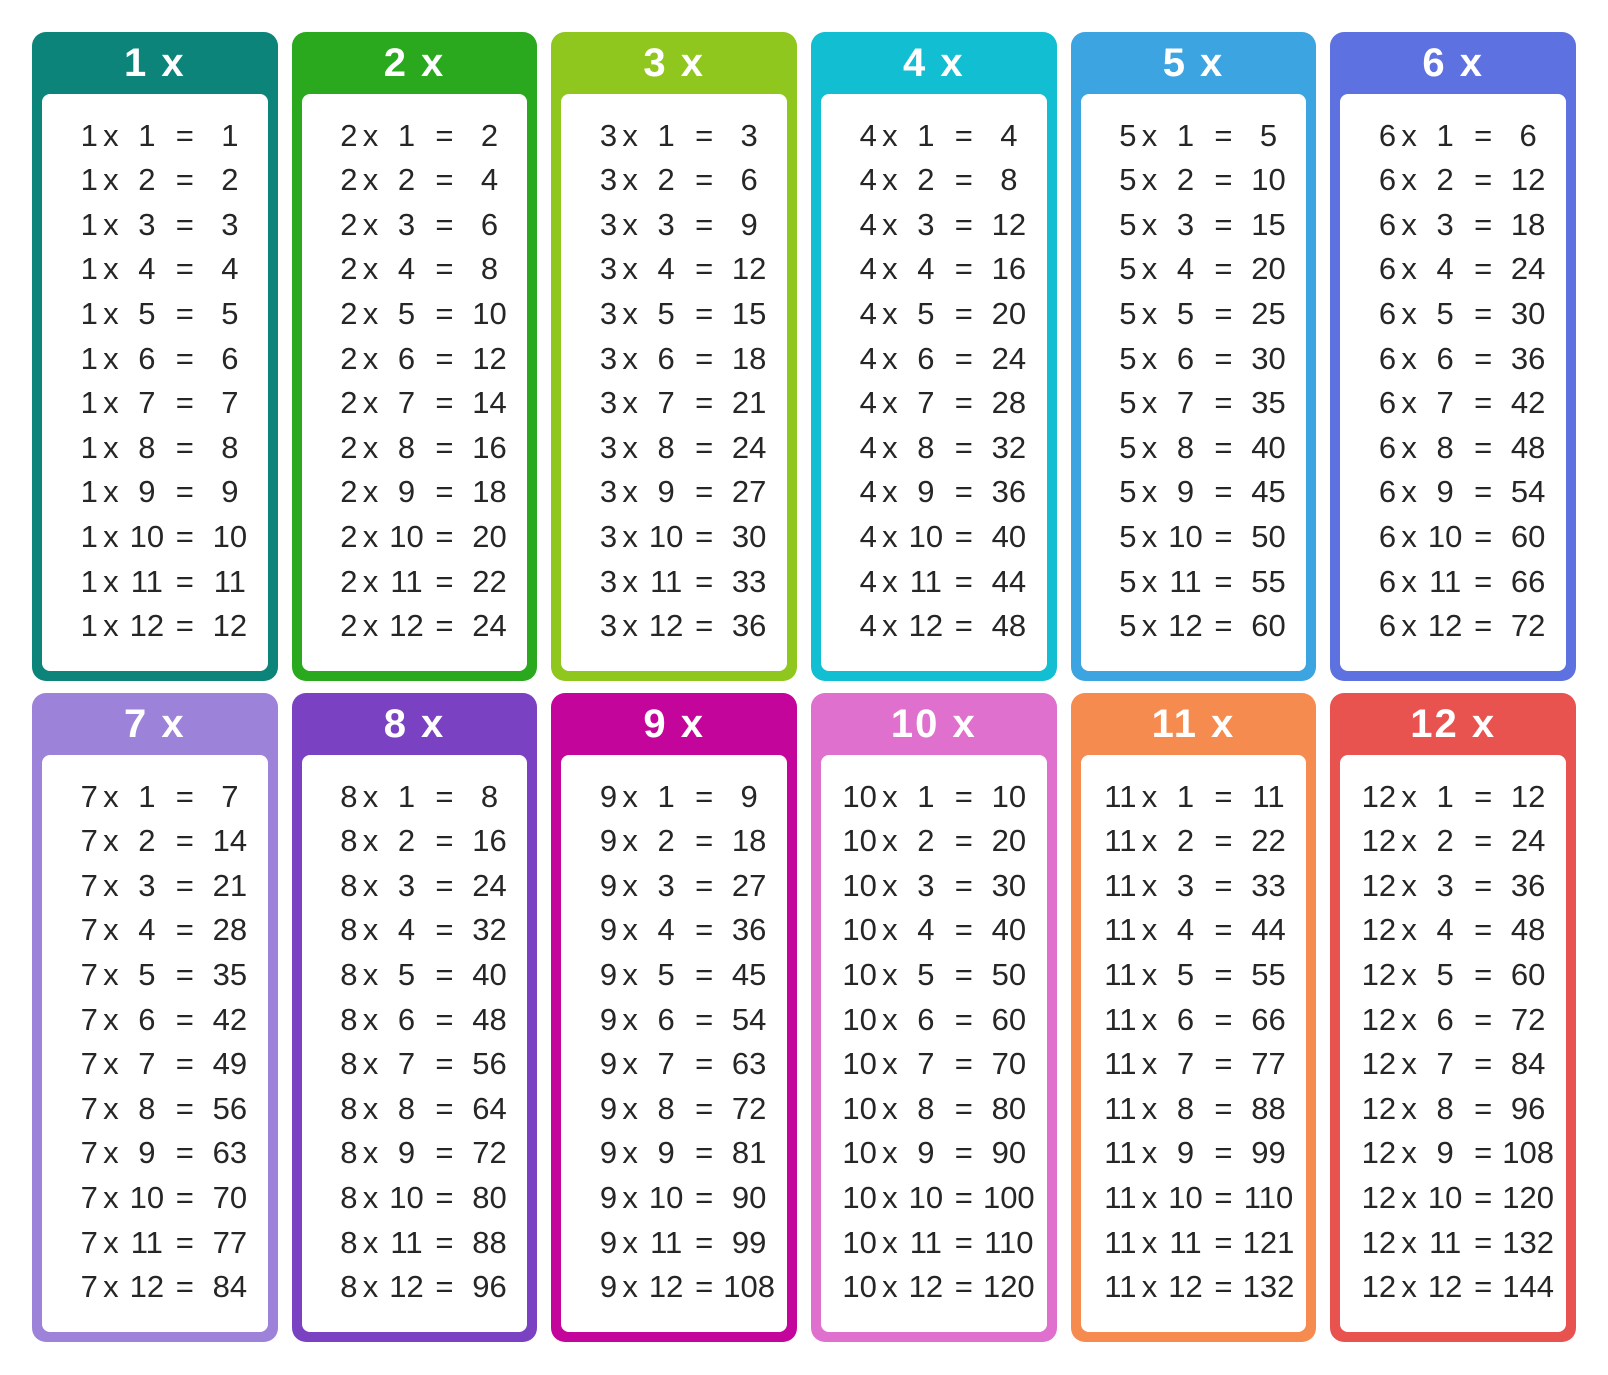 This screenshot has height=1375, width=1608. What do you see at coordinates (1185, 796) in the screenshot?
I see `multiplier: 1` at bounding box center [1185, 796].